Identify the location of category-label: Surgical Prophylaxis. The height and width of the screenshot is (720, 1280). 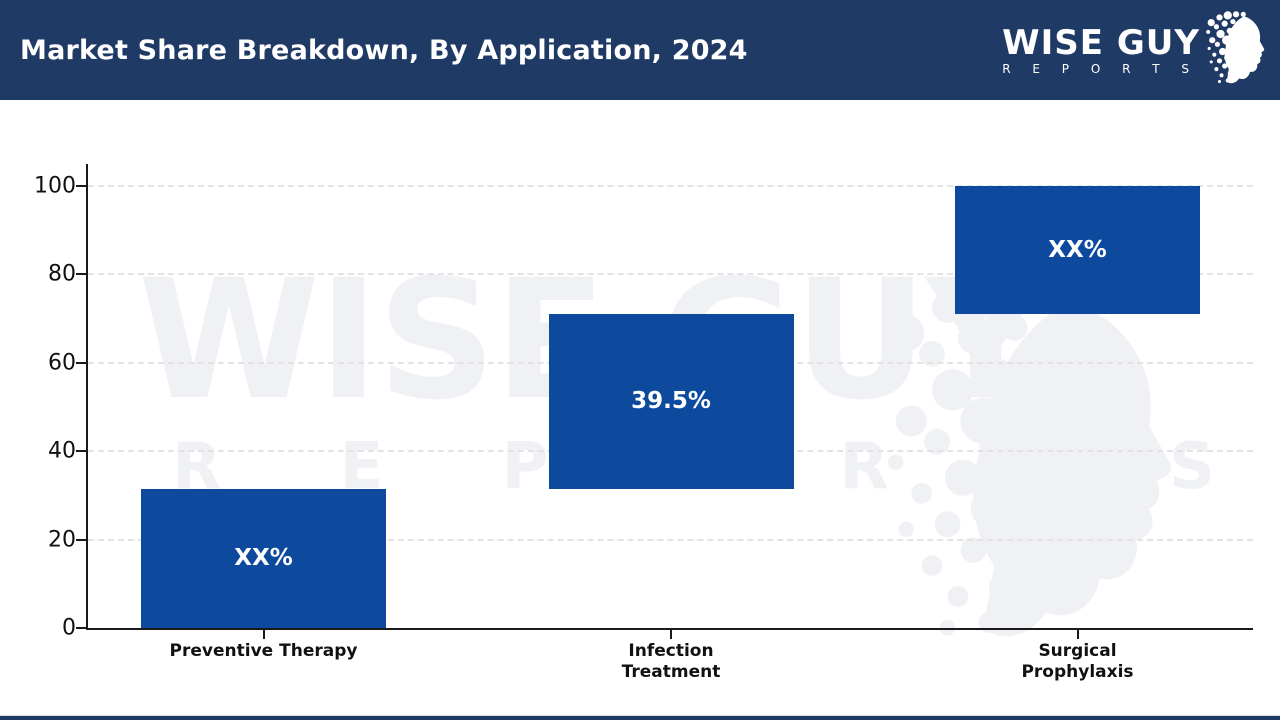
(1077, 661).